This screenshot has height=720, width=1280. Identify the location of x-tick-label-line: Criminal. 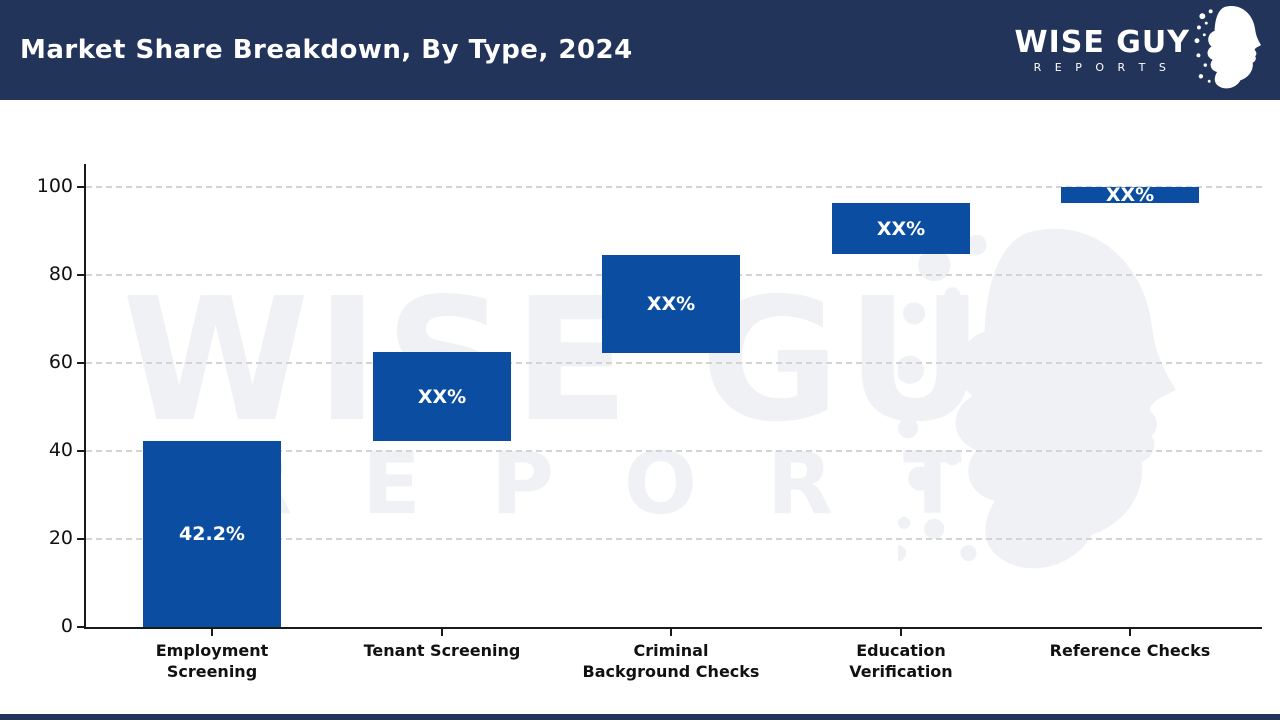
(671, 650).